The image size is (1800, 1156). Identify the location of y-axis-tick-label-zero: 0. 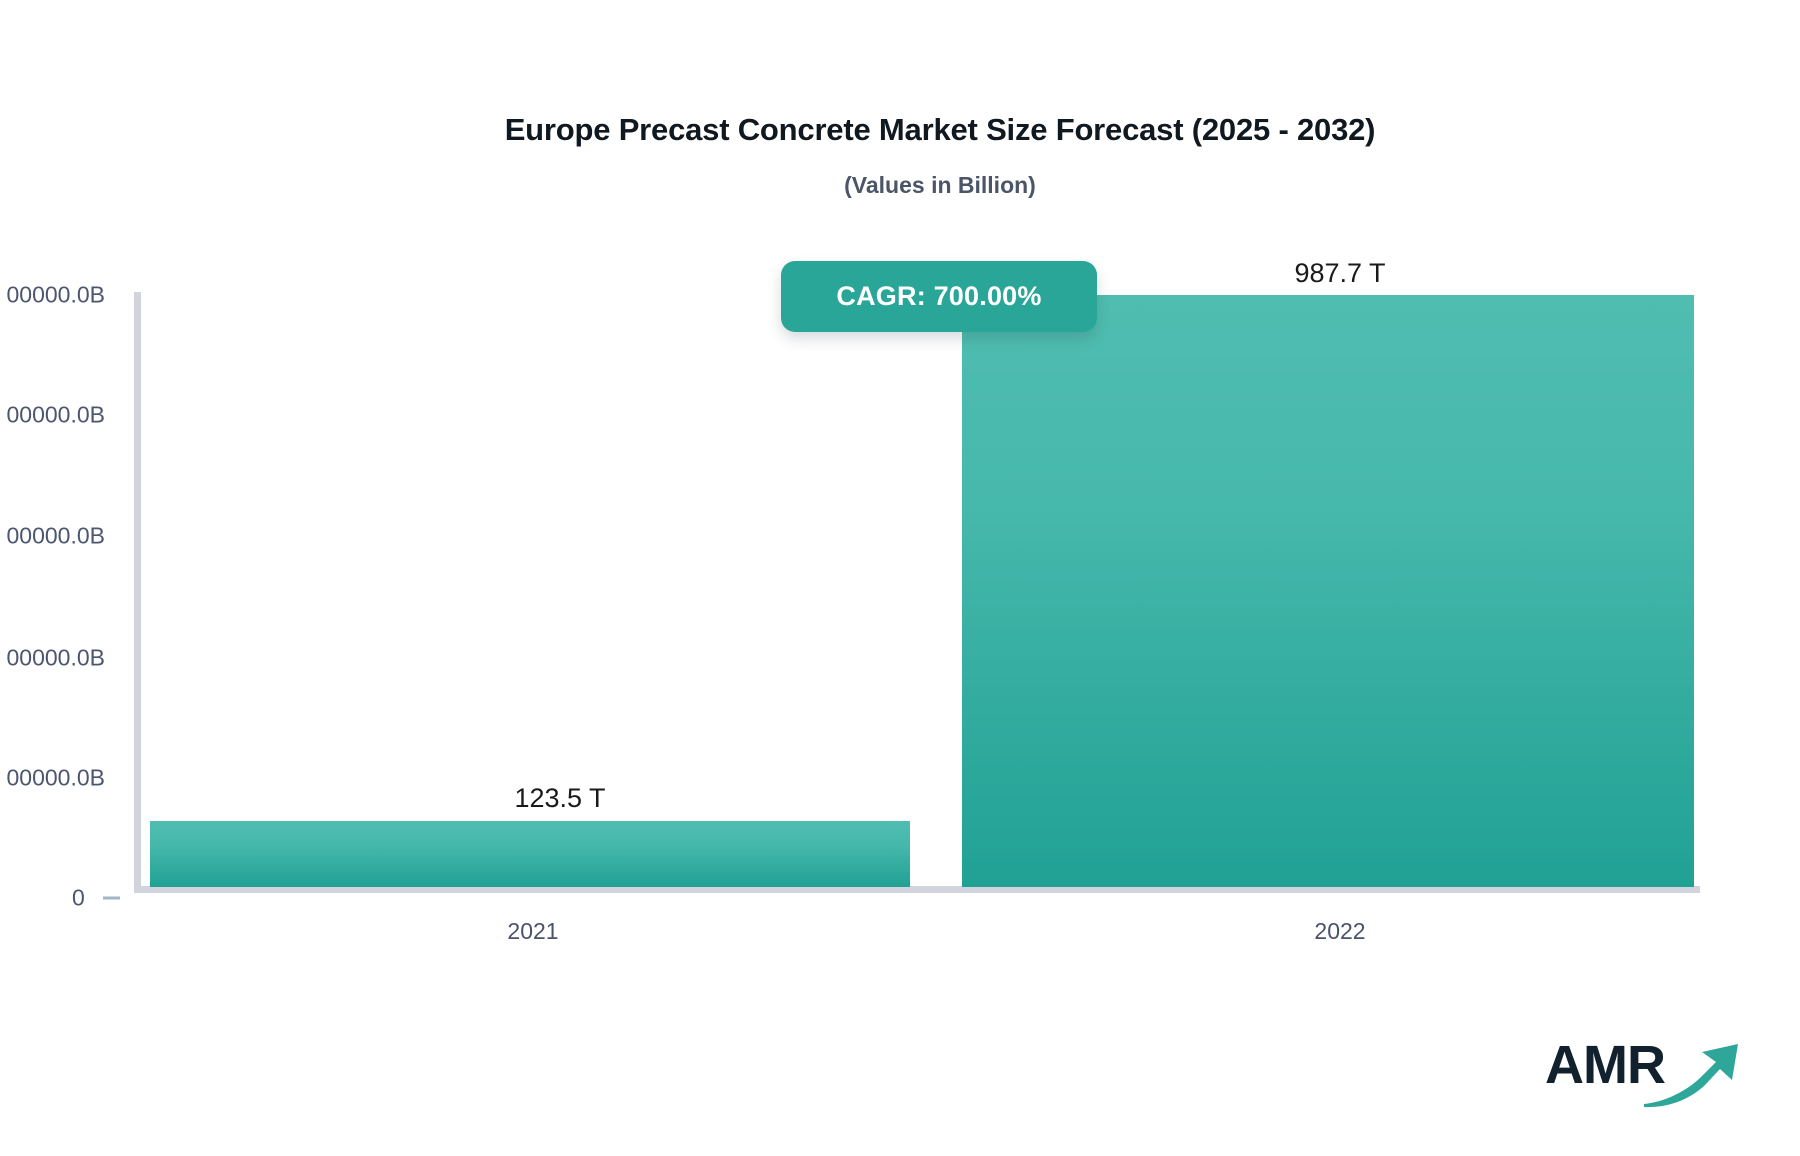
(78, 897).